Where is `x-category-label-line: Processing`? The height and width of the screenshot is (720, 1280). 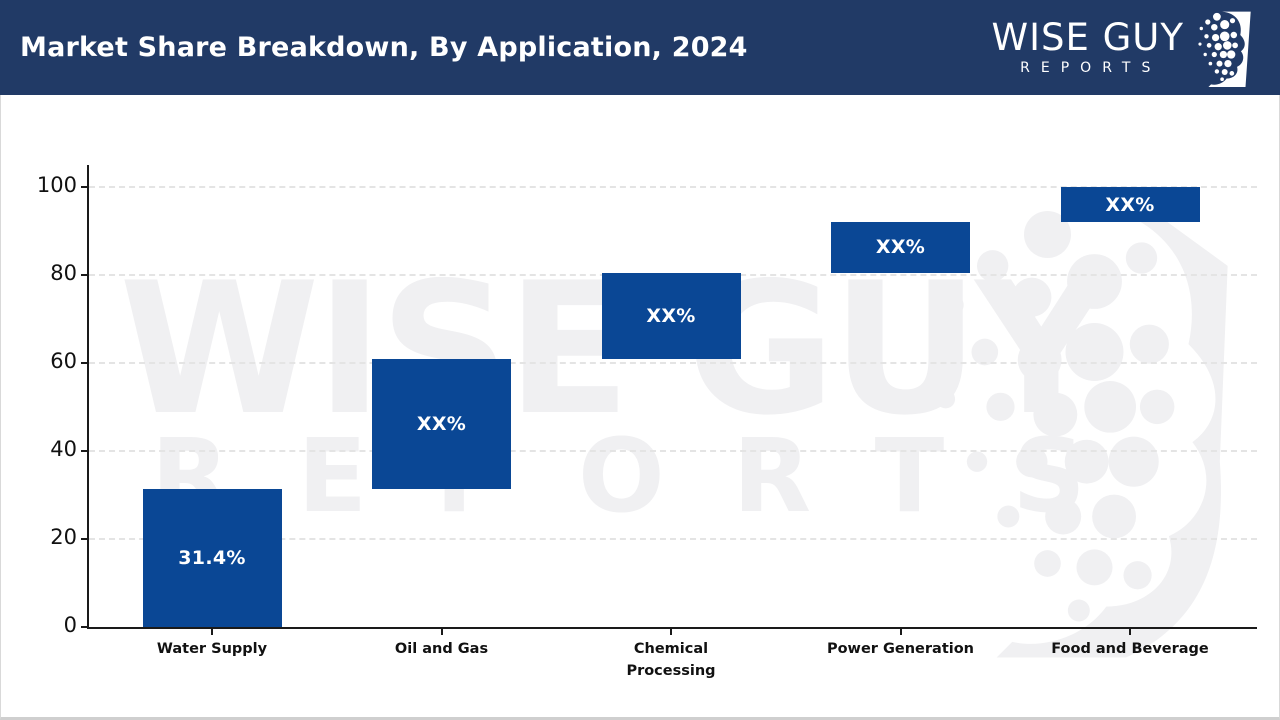 x-category-label-line: Processing is located at coordinates (671, 670).